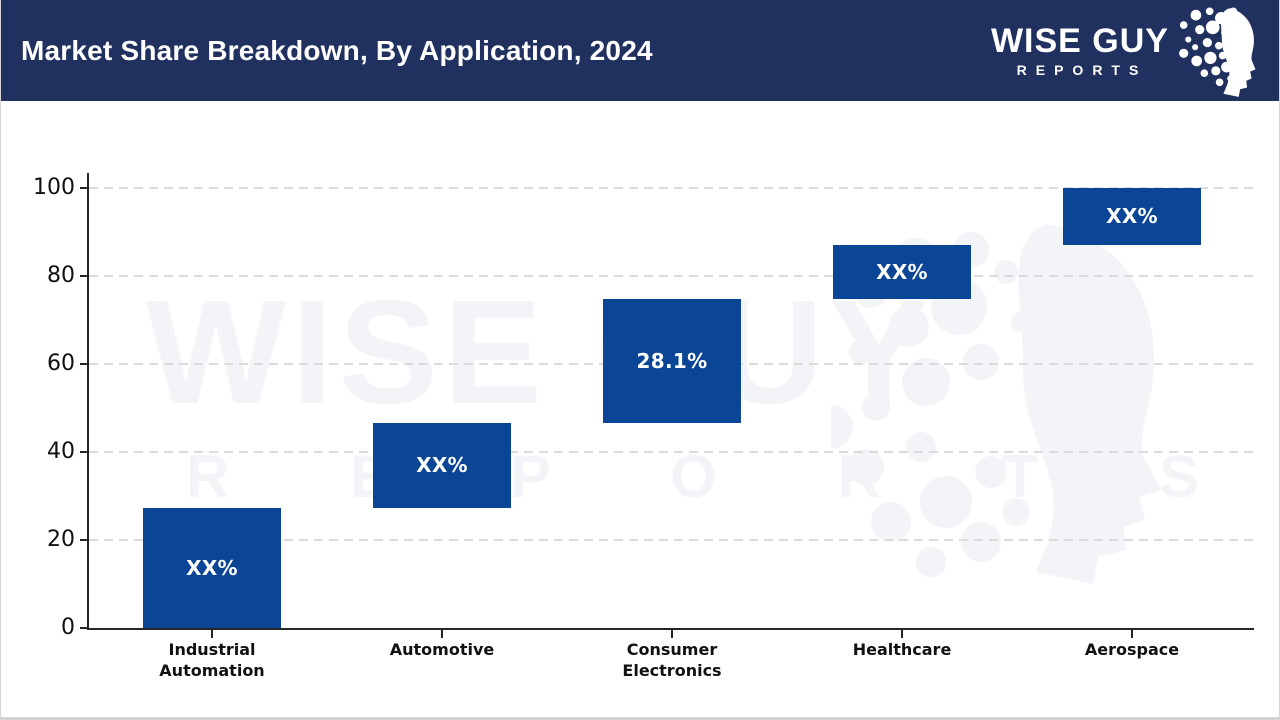  What do you see at coordinates (54, 187) in the screenshot?
I see `y-tick-label: 100` at bounding box center [54, 187].